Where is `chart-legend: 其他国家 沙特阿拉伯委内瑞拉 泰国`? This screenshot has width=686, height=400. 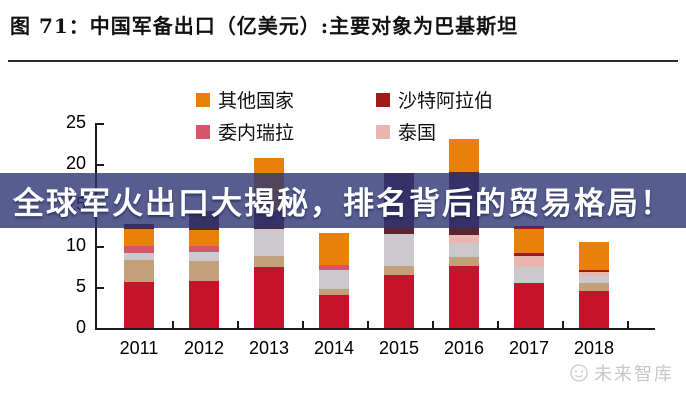 chart-legend: 其他国家 沙特阿拉伯委内瑞拉 泰国 is located at coordinates (344, 115).